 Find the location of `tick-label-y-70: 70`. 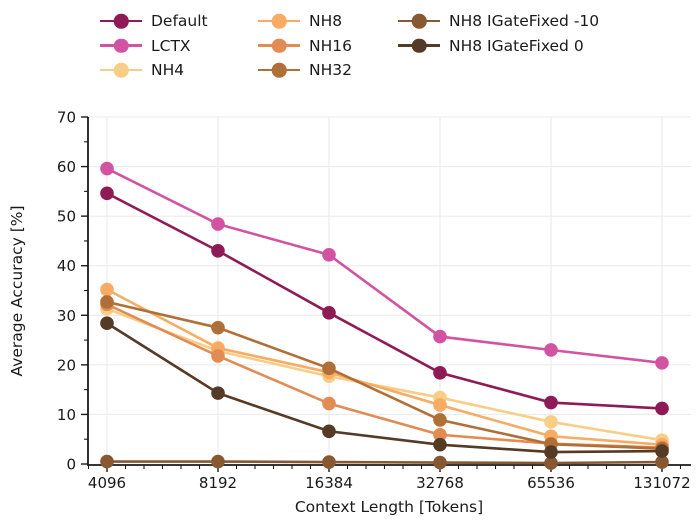

tick-label-y-70: 70 is located at coordinates (66, 118).